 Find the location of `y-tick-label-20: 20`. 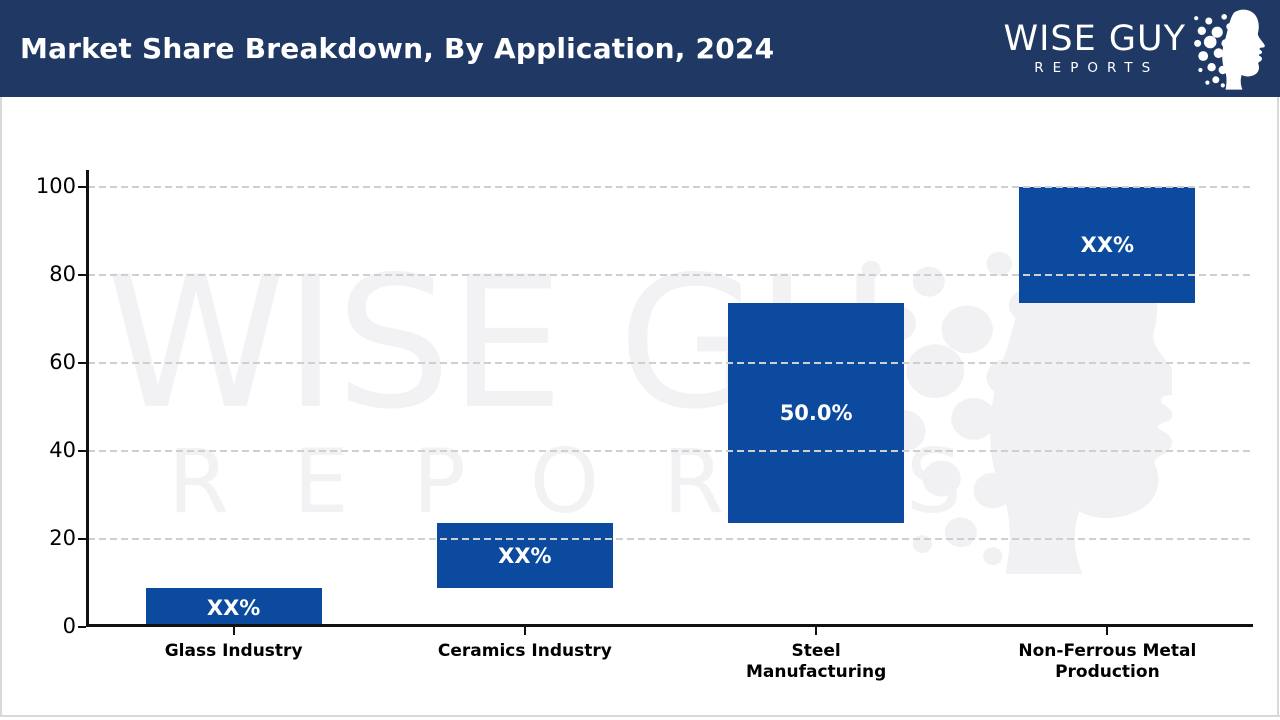

y-tick-label-20: 20 is located at coordinates (62, 538).